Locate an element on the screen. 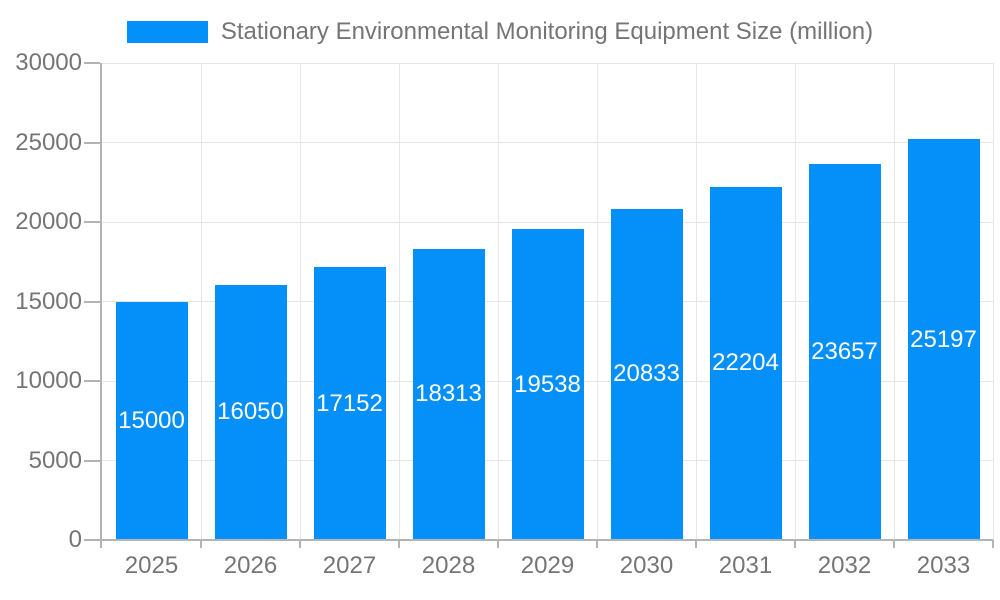  x-axis-tick-label: 2025 is located at coordinates (151, 565).